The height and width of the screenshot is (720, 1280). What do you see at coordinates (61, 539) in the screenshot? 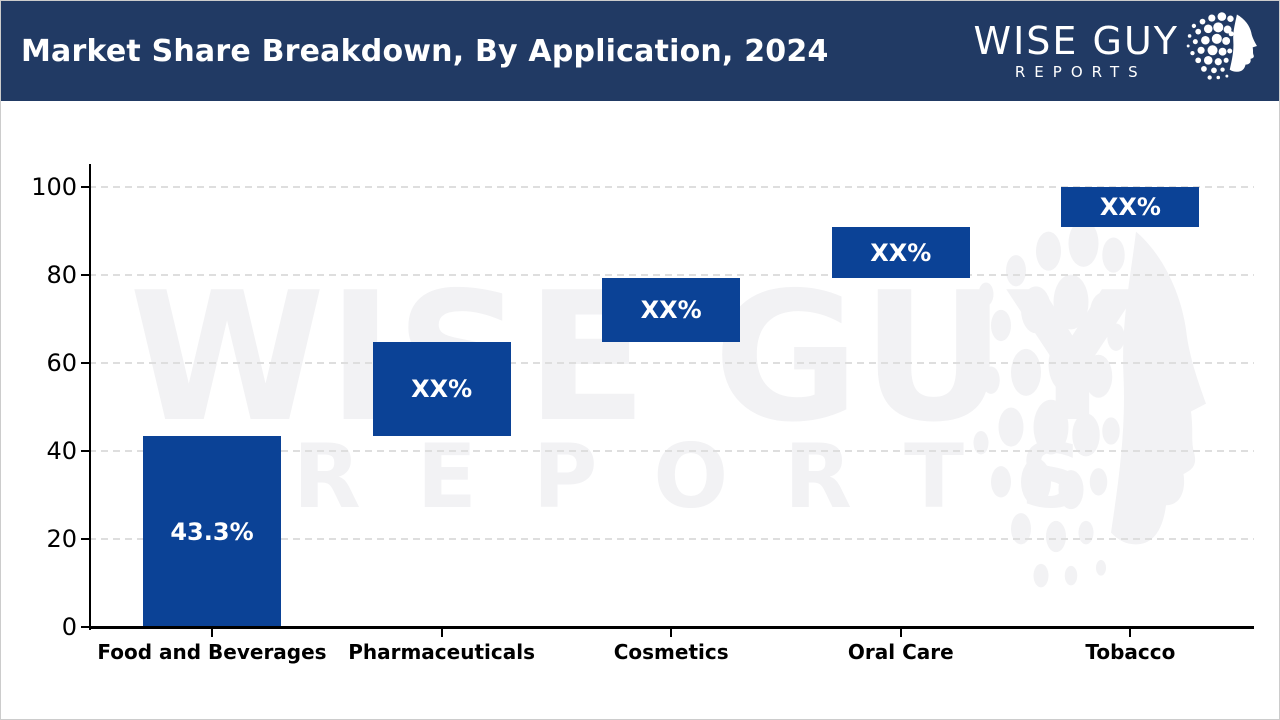
I see `y-tick-label: 20` at bounding box center [61, 539].